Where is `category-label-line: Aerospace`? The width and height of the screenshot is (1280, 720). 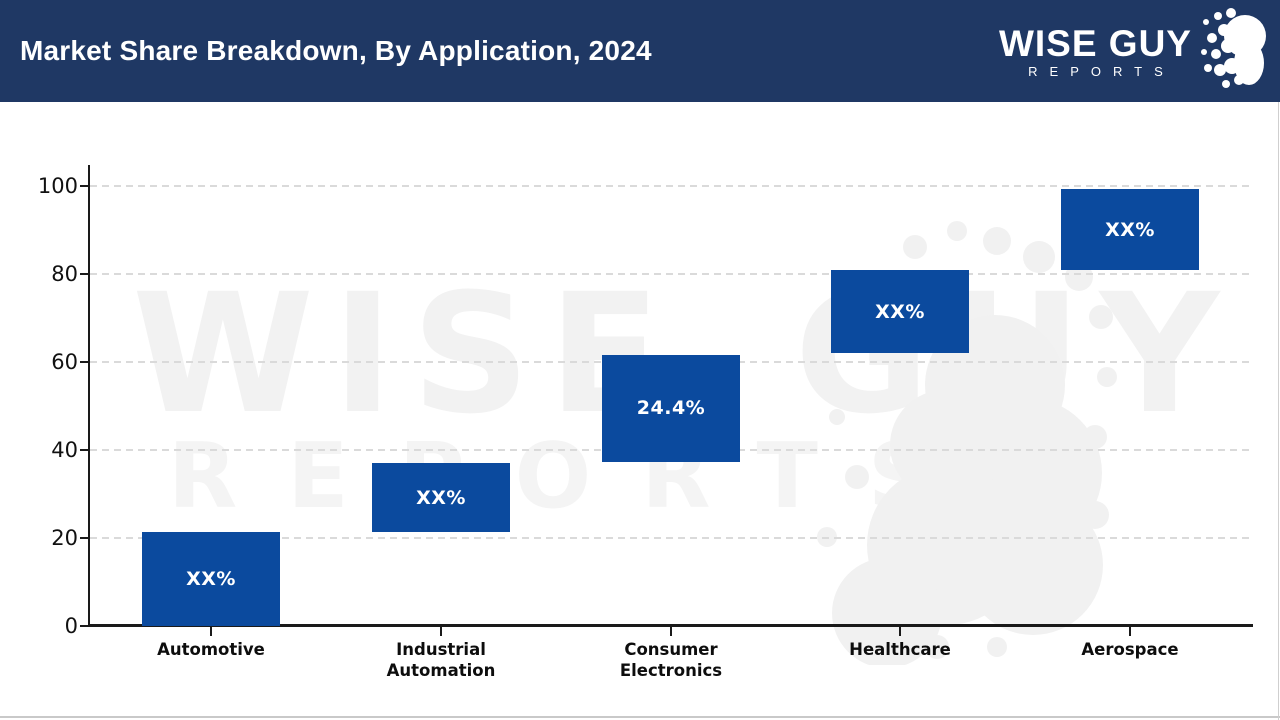
category-label-line: Aerospace is located at coordinates (1130, 649).